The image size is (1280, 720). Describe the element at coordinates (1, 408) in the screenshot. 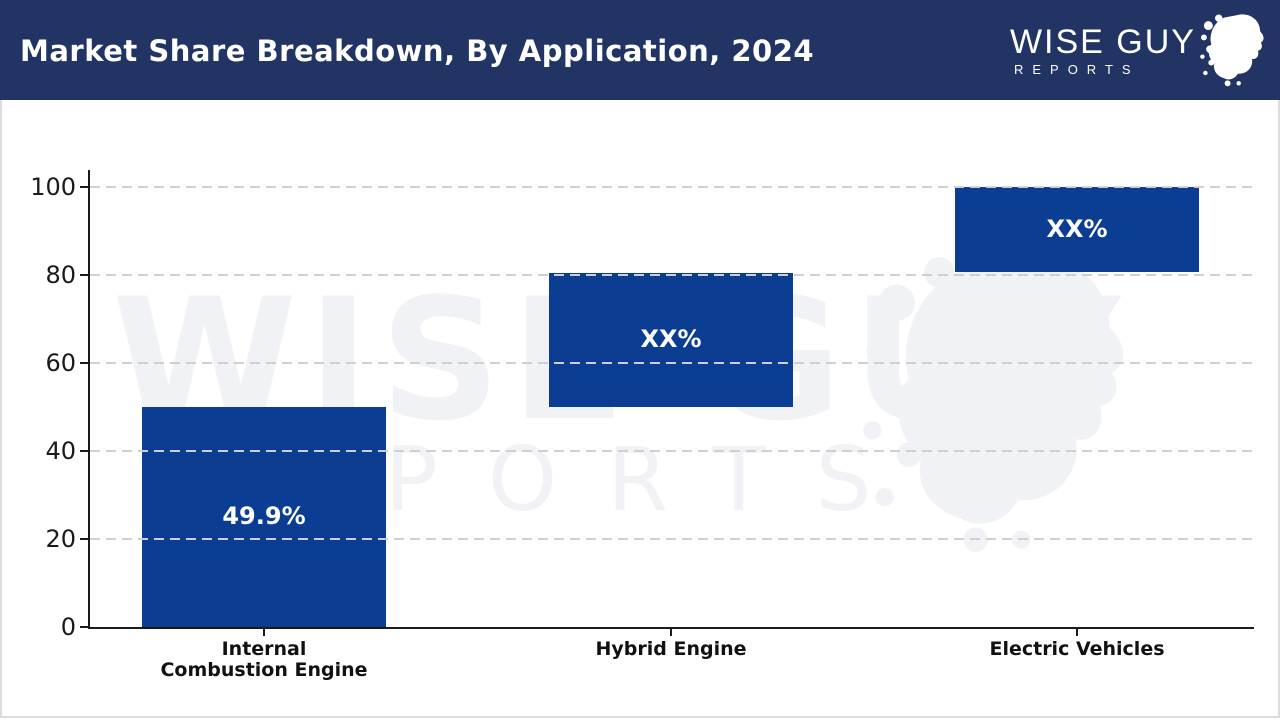

I see `frame-left-edge` at that location.